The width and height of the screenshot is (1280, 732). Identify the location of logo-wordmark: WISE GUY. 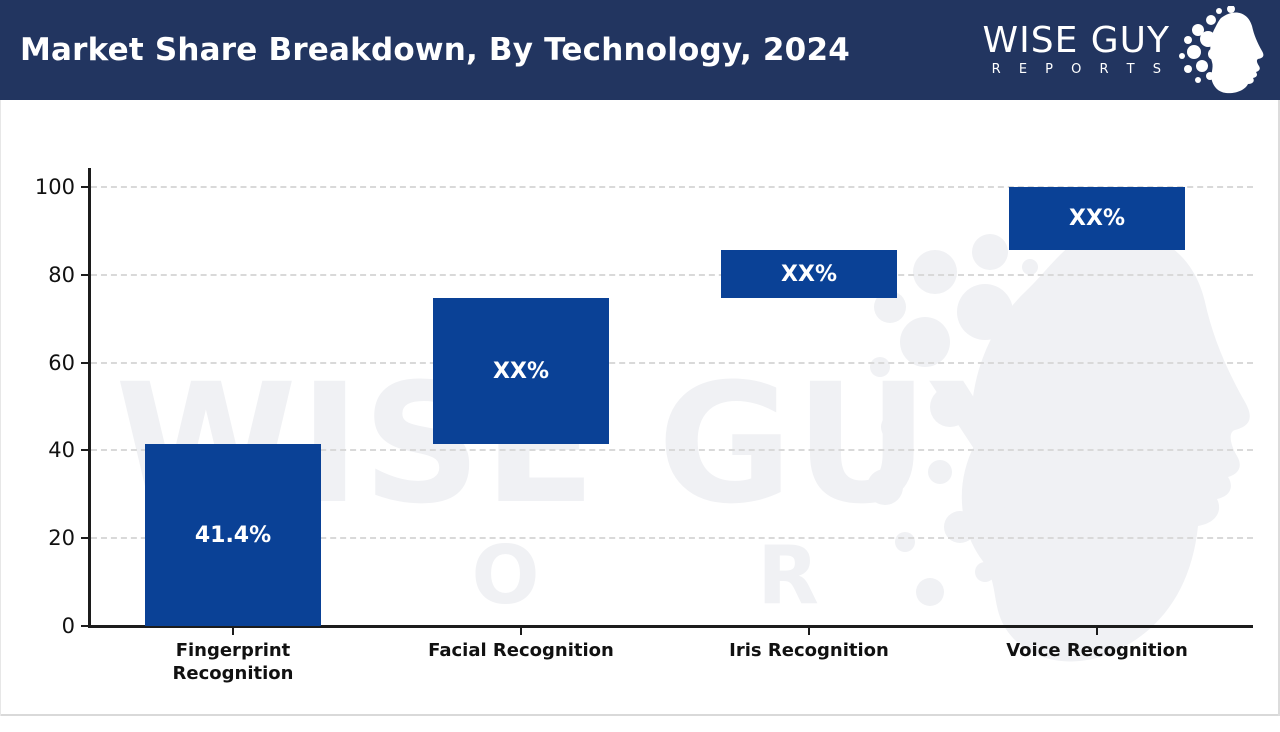
(1076, 40).